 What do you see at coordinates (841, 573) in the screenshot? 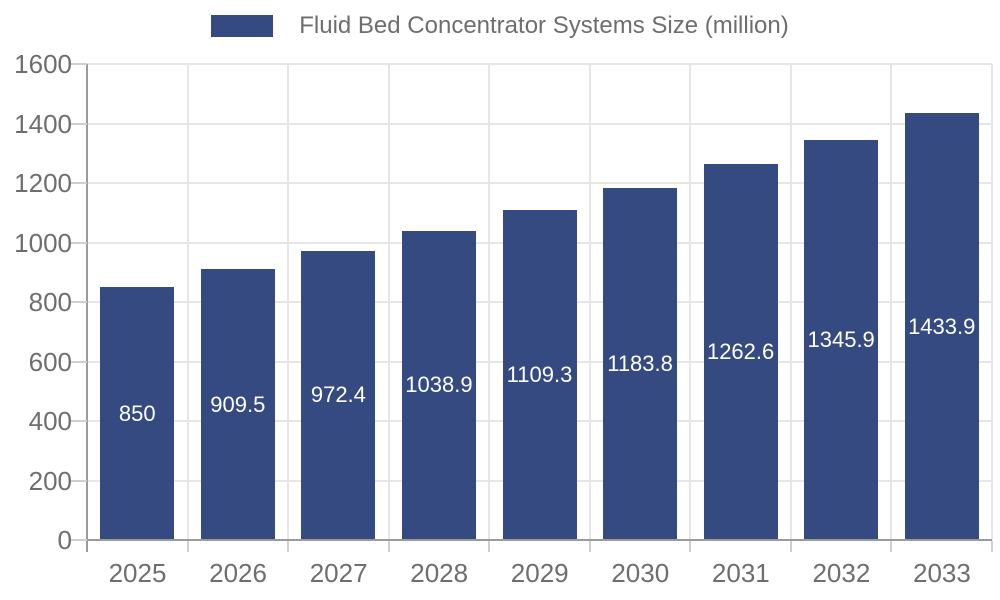
I see `x-tick-label: 2032` at bounding box center [841, 573].